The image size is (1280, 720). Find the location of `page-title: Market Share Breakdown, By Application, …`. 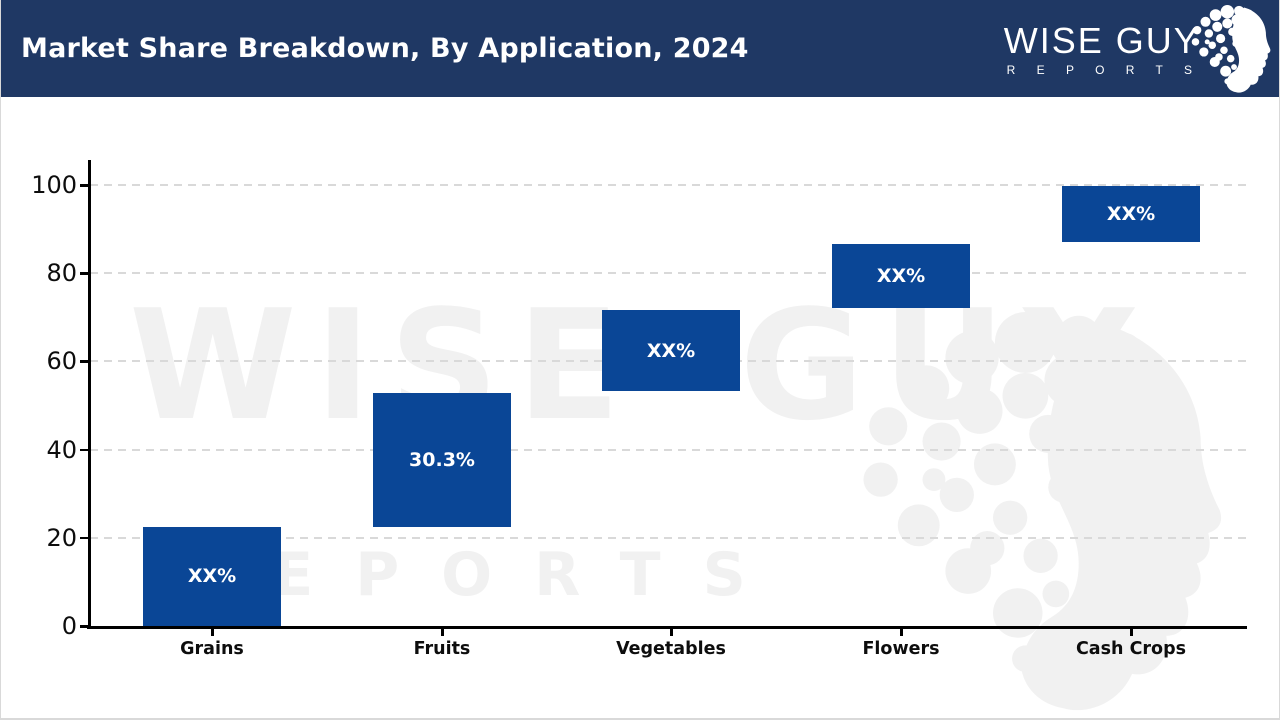

page-title: Market Share Breakdown, By Application, … is located at coordinates (385, 48).